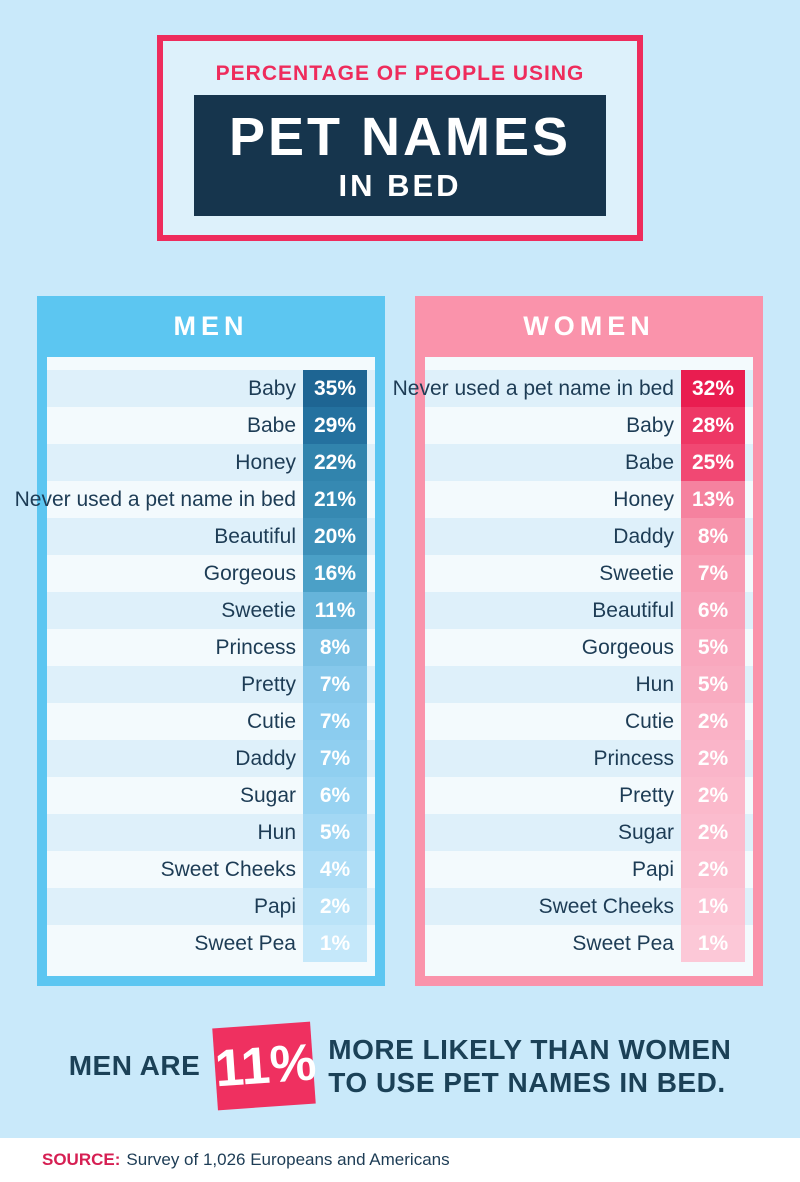  What do you see at coordinates (211, 610) in the screenshot?
I see `table-row: Sweetie 11%` at bounding box center [211, 610].